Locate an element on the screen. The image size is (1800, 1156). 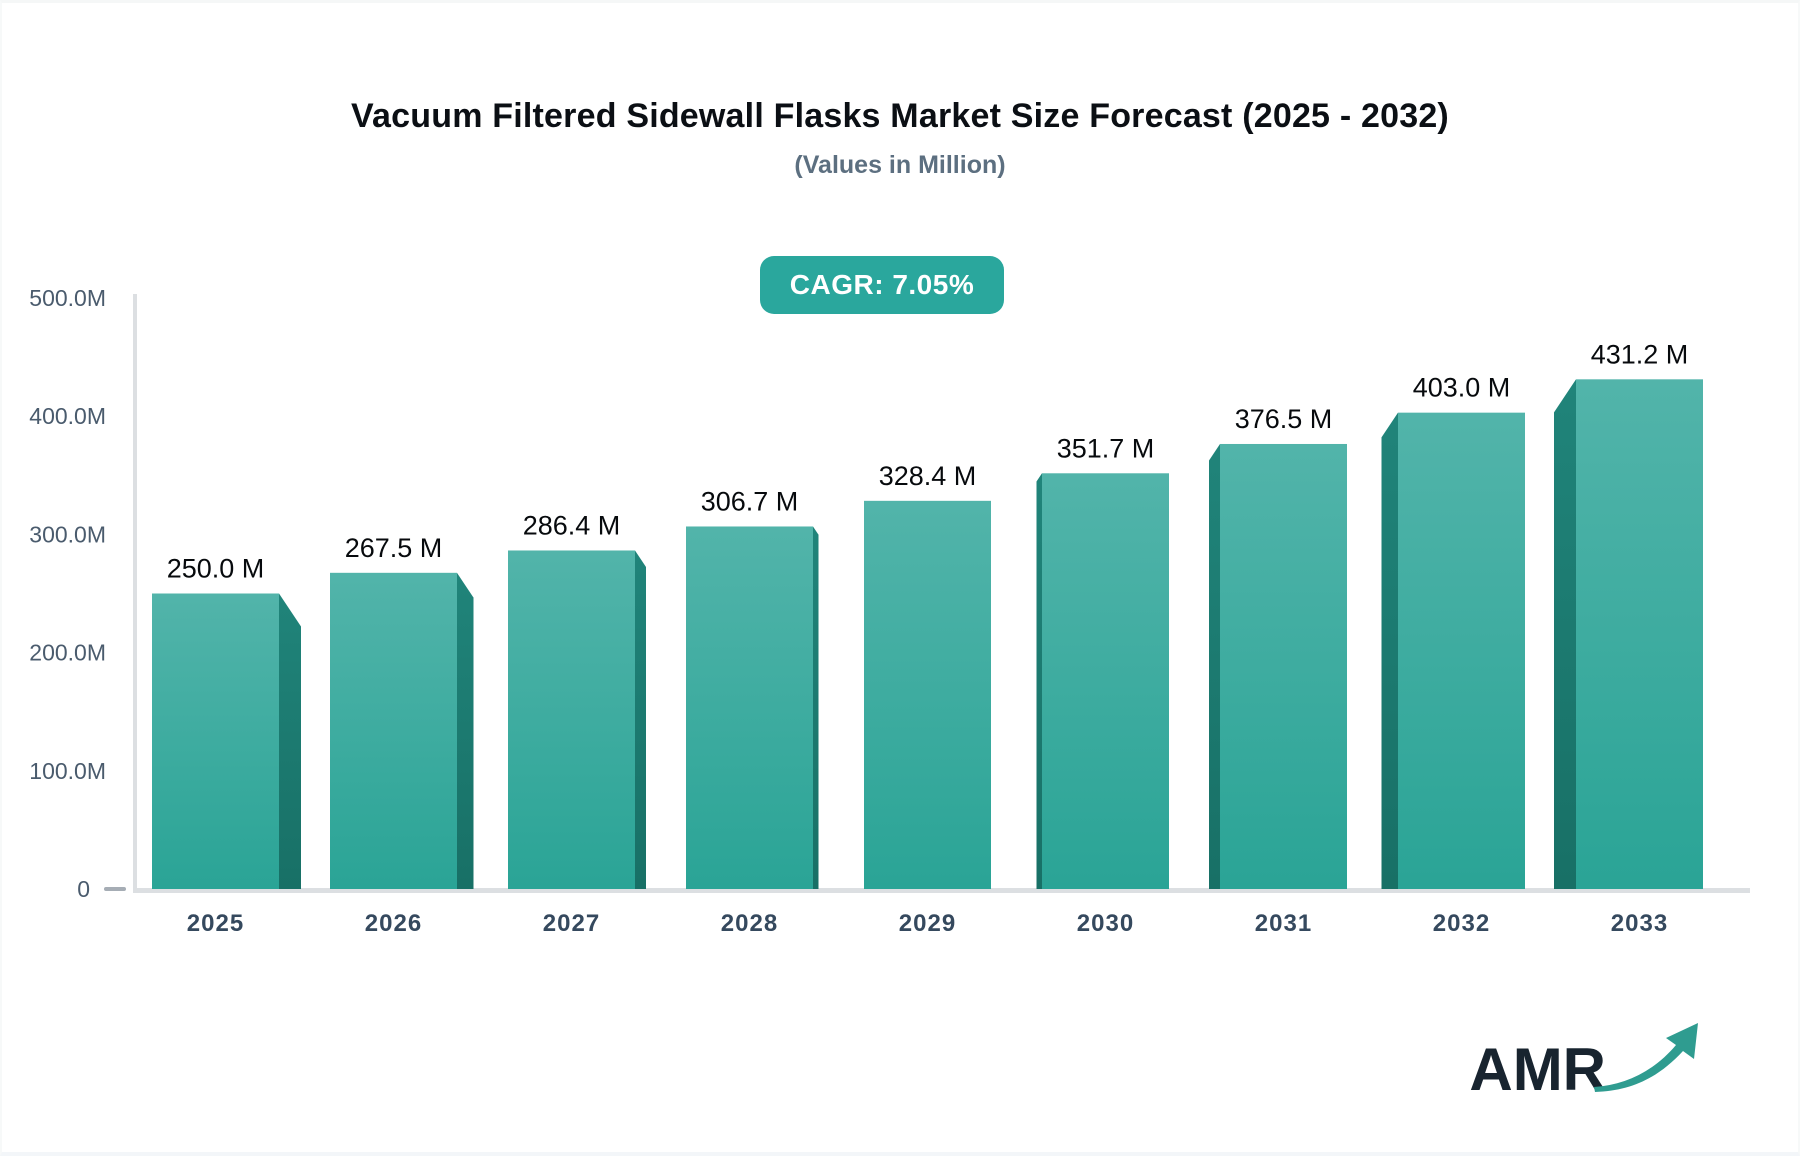
cagr-badge: CAGR: 7.05% is located at coordinates (882, 285).